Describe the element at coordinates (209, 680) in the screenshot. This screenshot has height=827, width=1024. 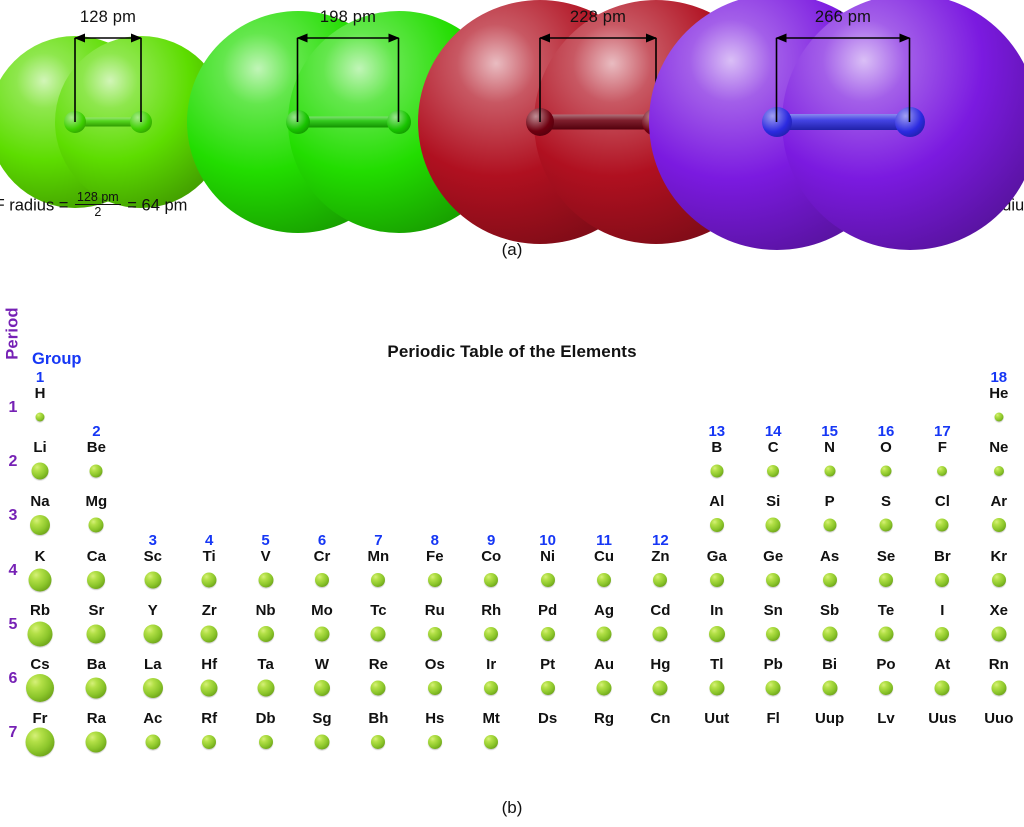
I see `element-Hf: Hf` at that location.